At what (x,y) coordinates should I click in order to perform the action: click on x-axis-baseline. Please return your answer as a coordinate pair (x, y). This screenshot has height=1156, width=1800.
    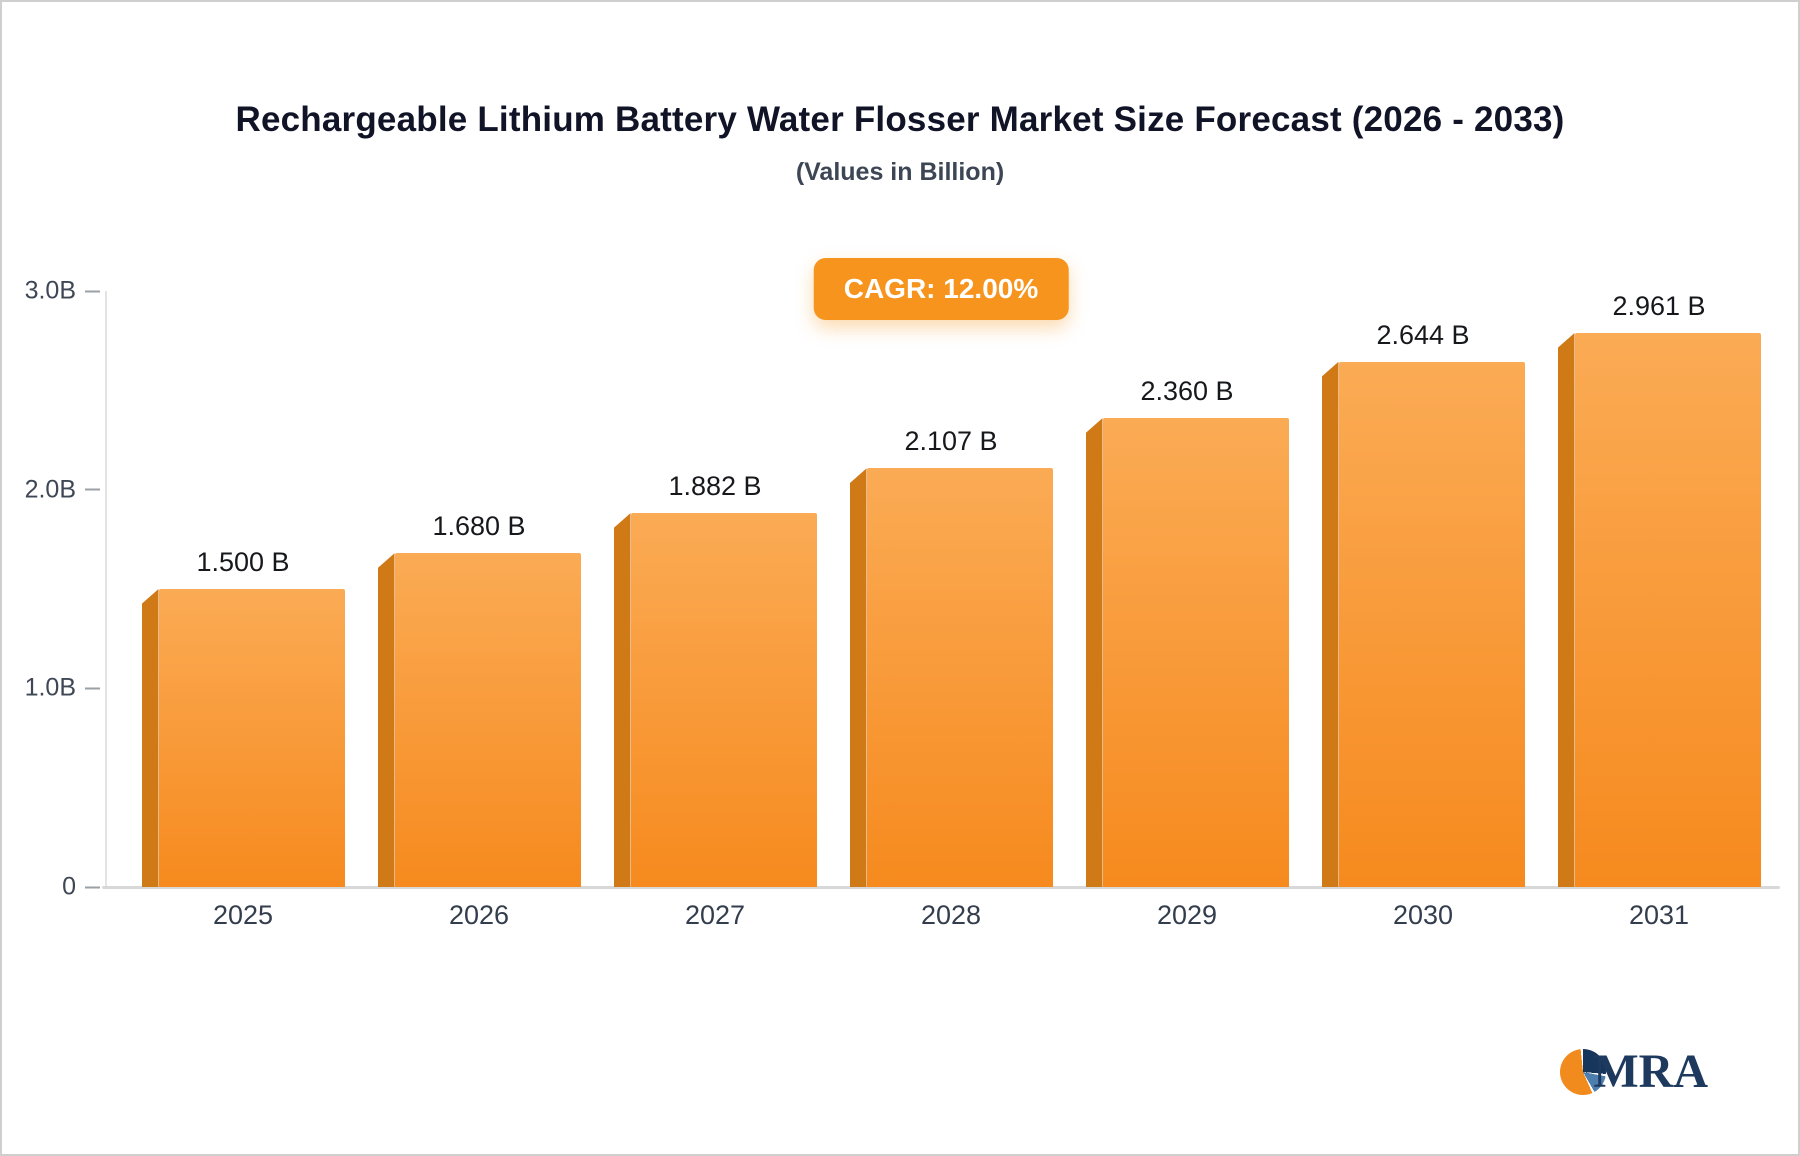
    Looking at the image, I should click on (941, 887).